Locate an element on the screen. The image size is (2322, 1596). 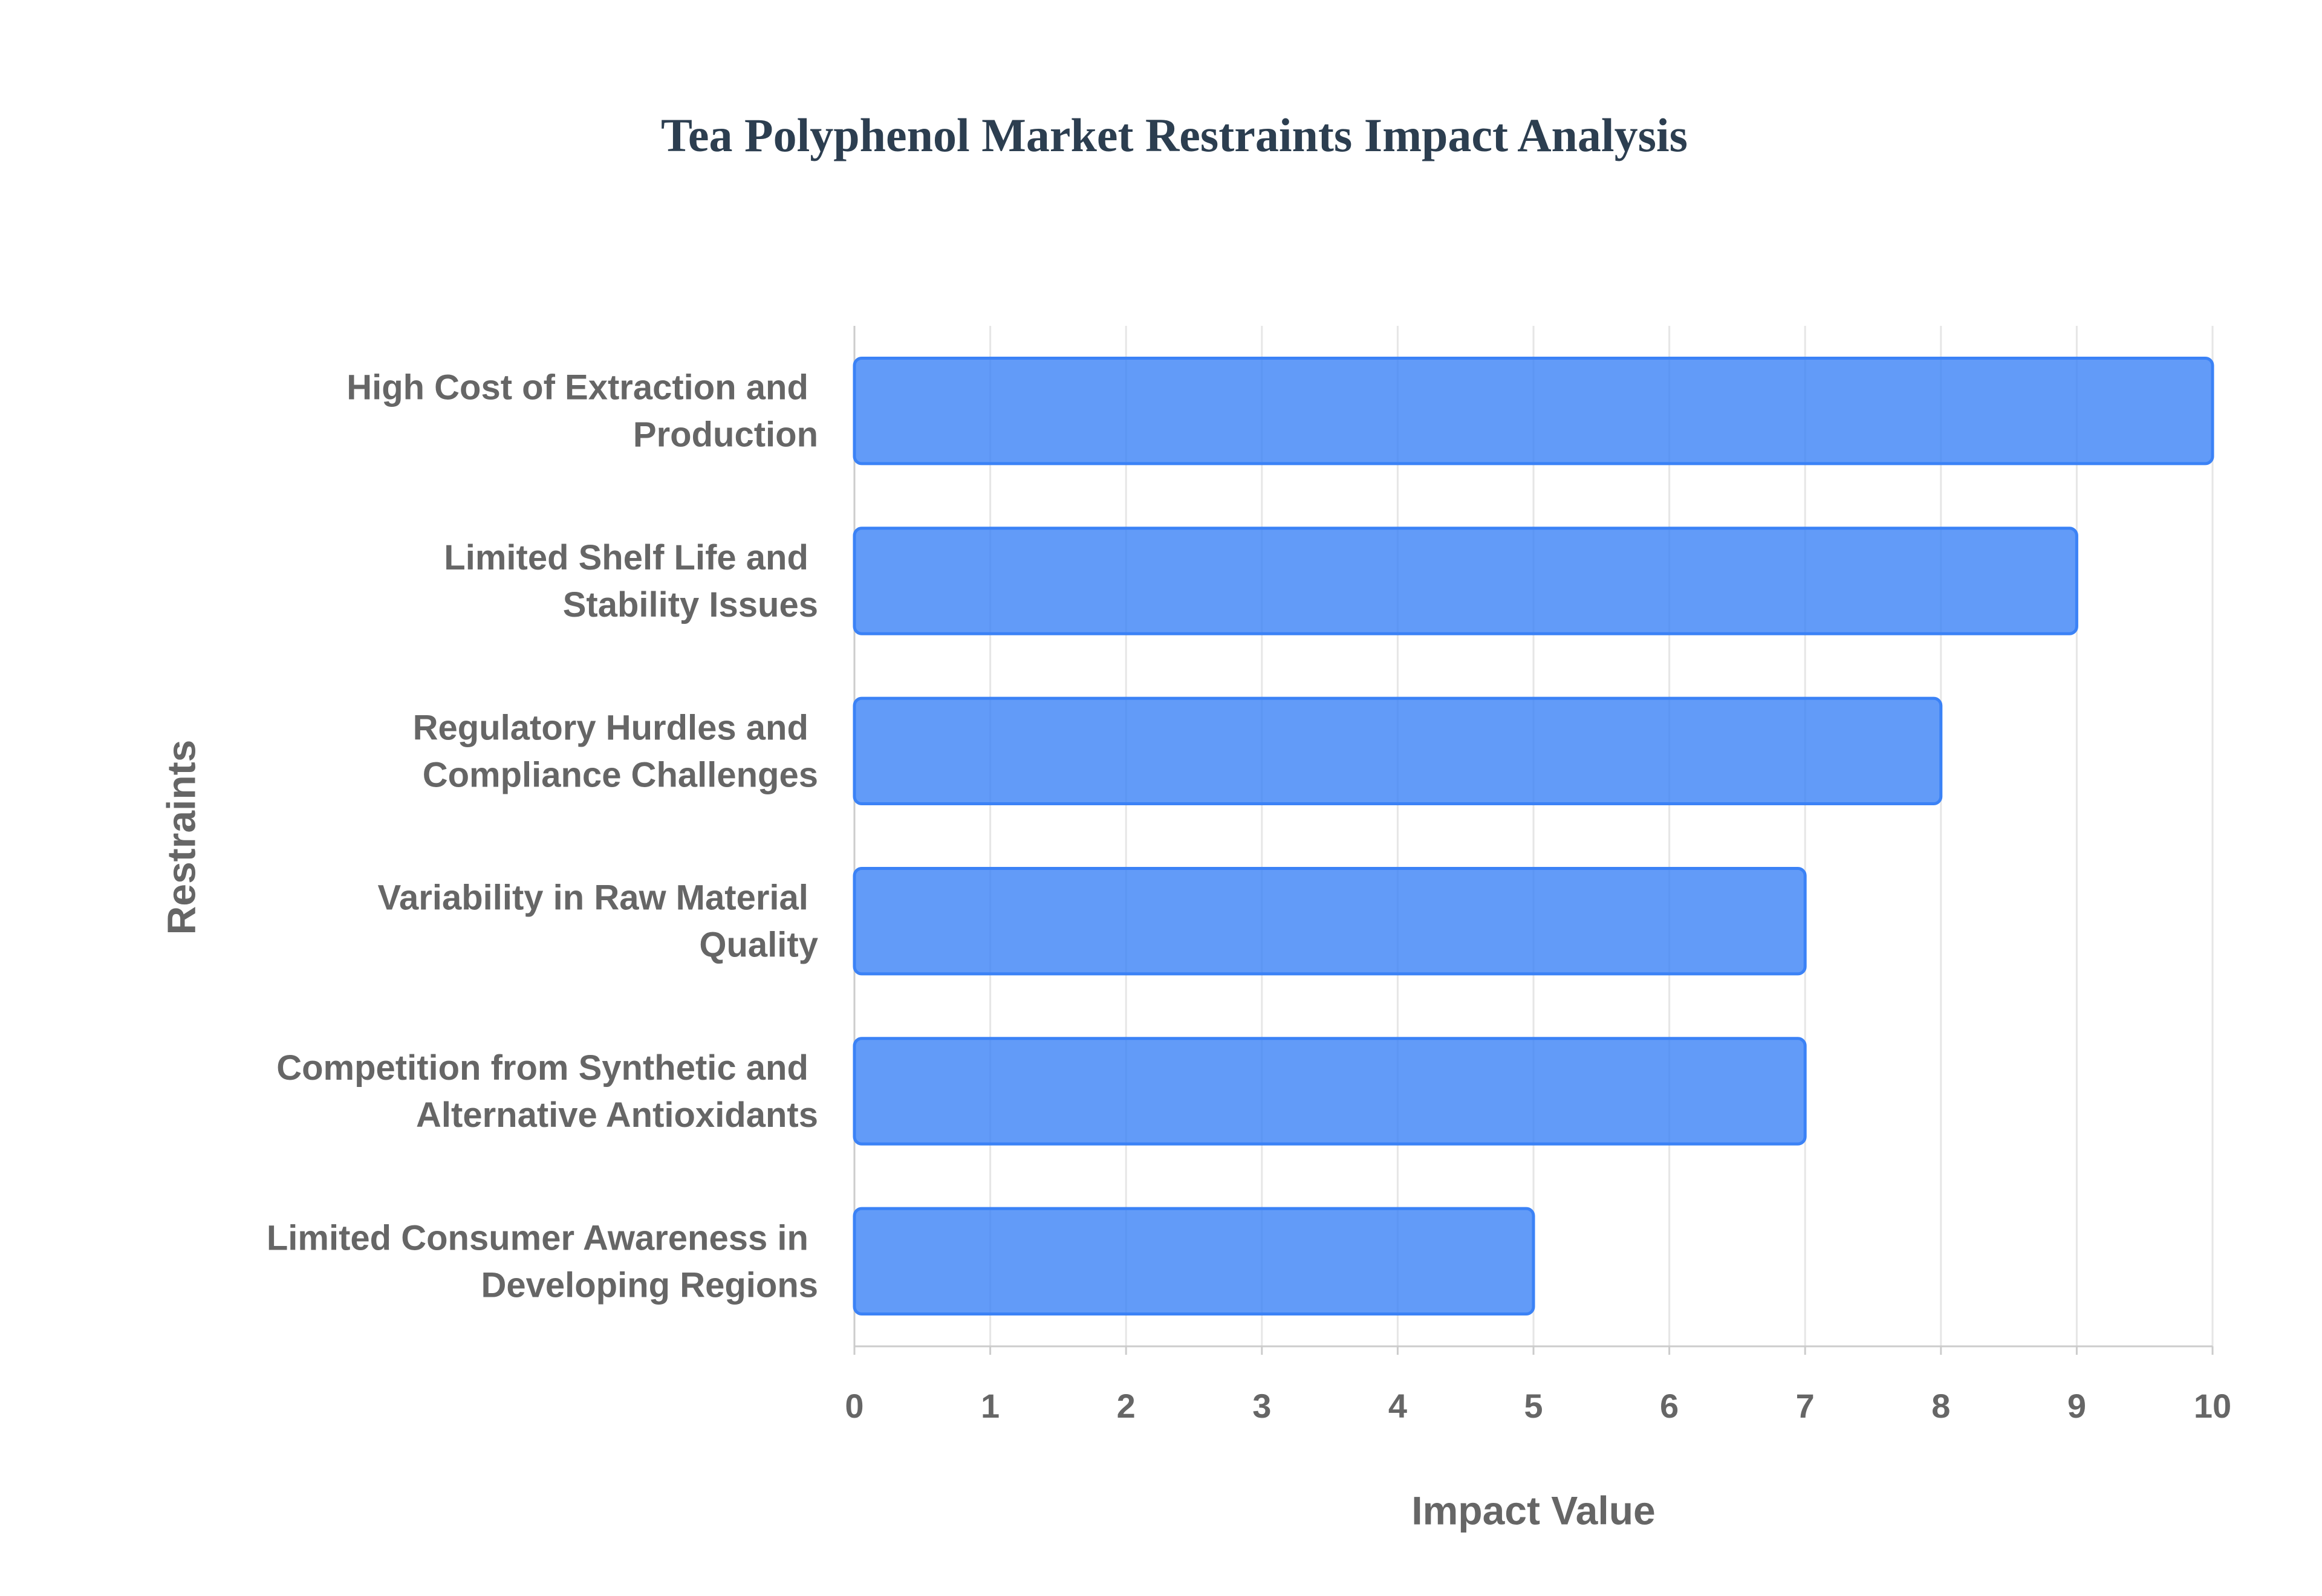
x-tick-label: 6 is located at coordinates (1669, 1406).